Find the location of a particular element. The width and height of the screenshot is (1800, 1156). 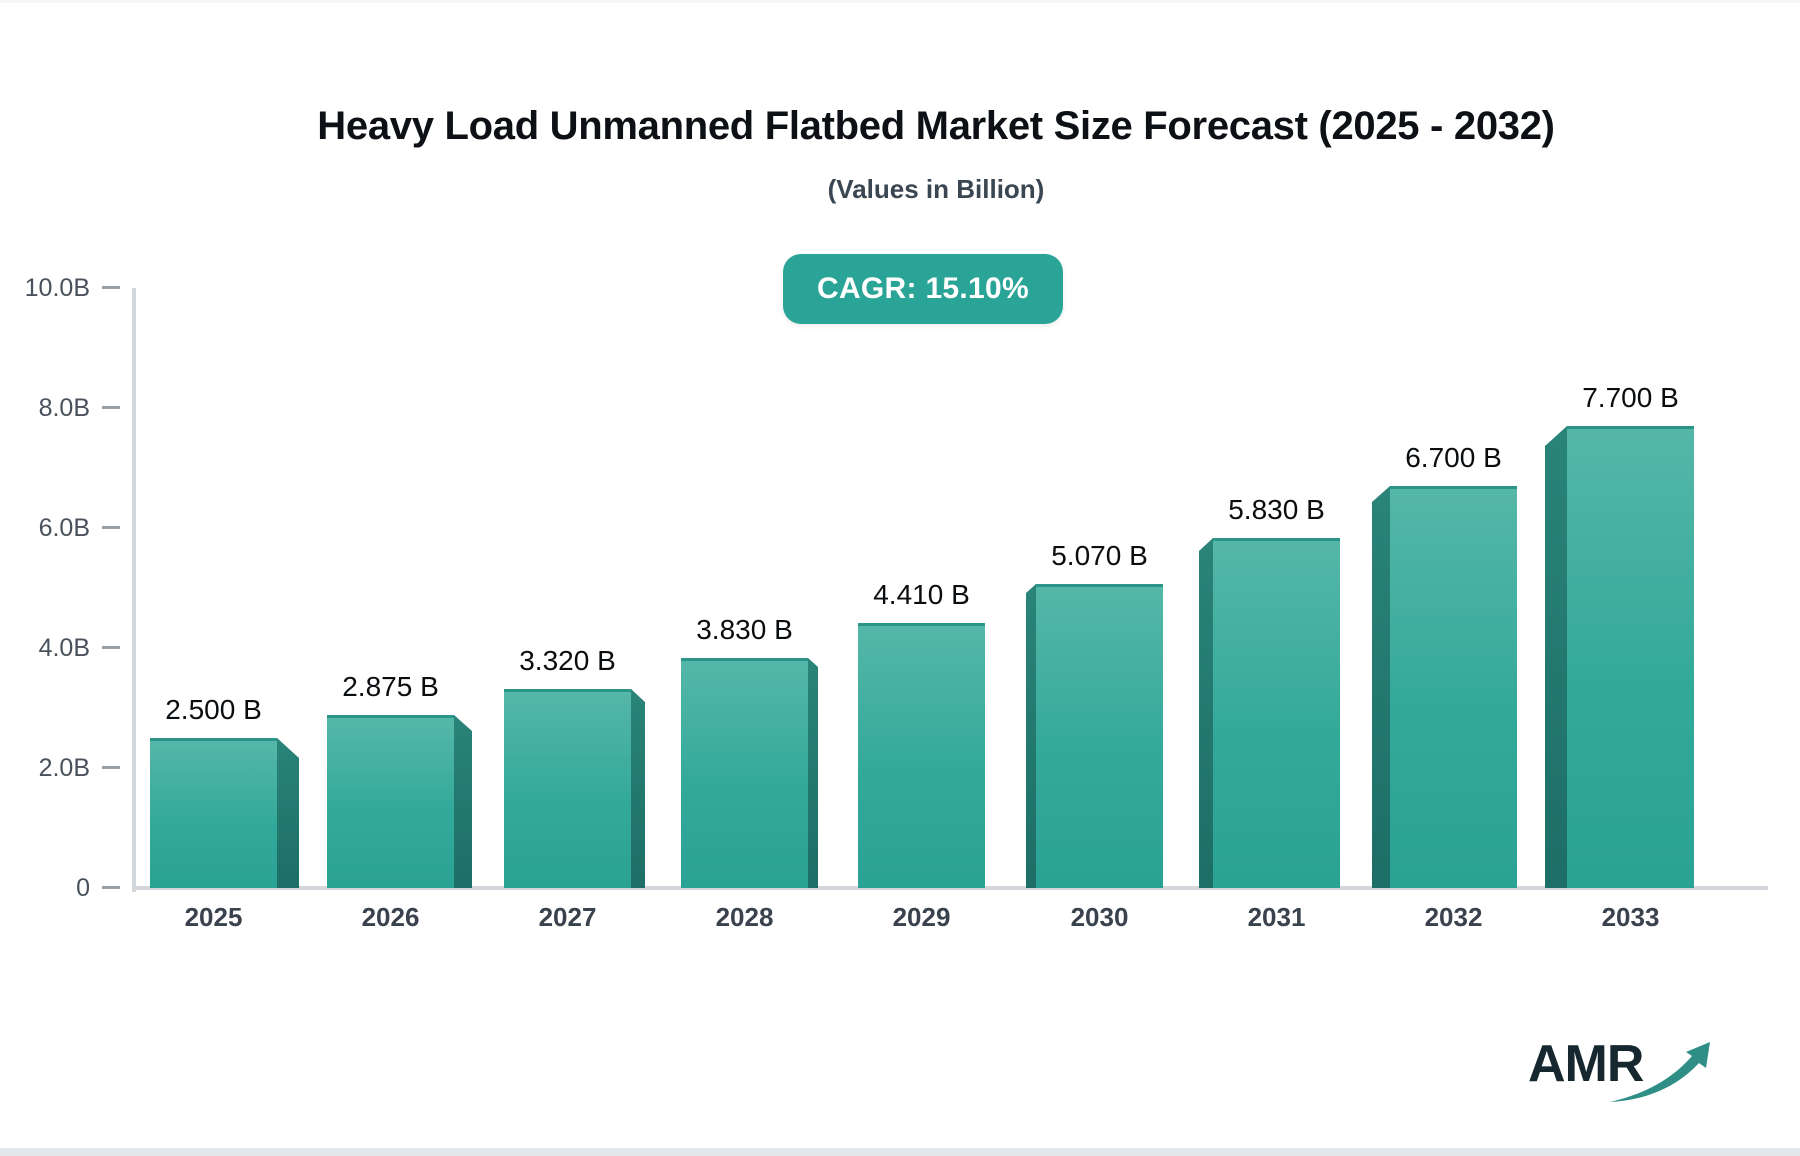

growth-arrow-icon is located at coordinates (1660, 1072).